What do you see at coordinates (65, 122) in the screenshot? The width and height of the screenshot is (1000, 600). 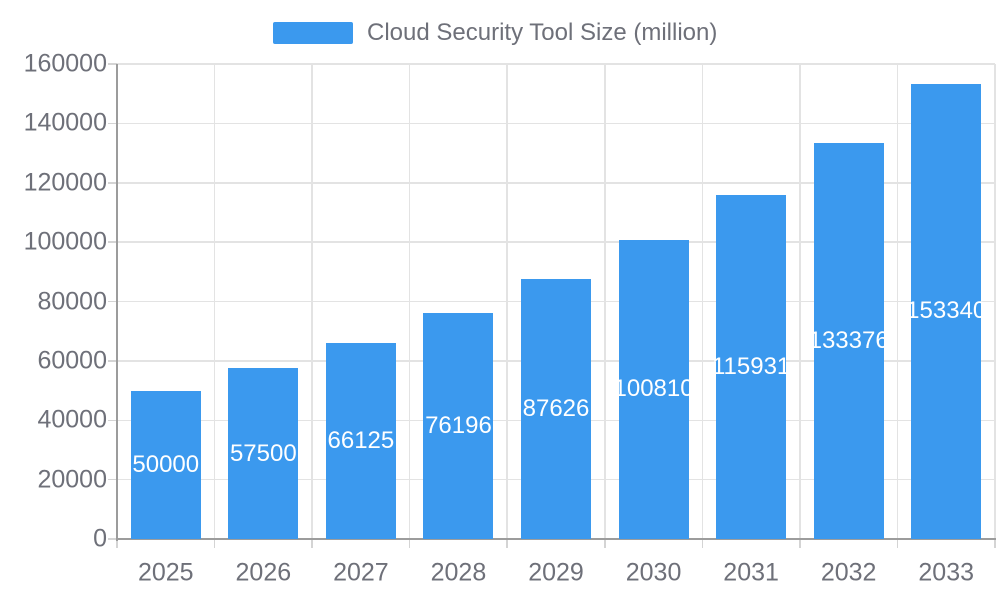 I see `y-axis-label: 140000` at bounding box center [65, 122].